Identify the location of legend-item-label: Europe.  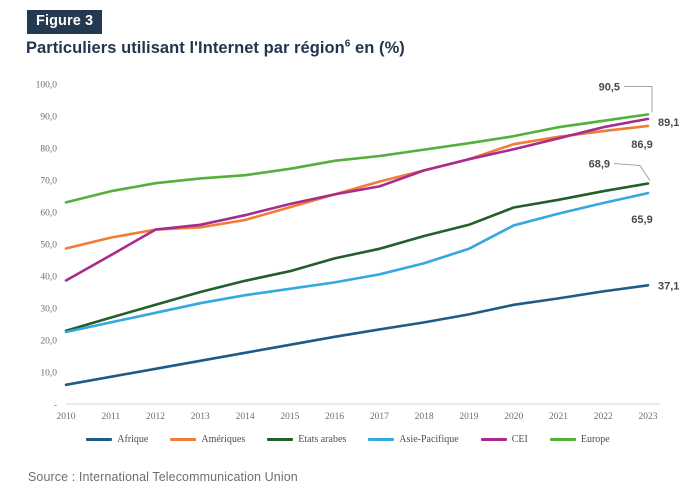
(595, 439).